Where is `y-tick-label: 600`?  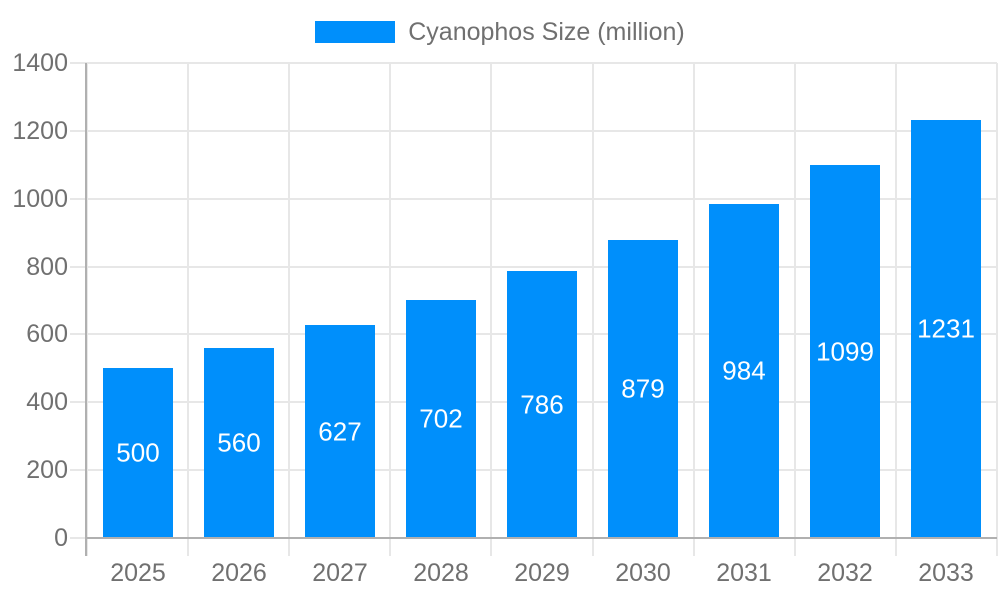 y-tick-label: 600 is located at coordinates (47, 334).